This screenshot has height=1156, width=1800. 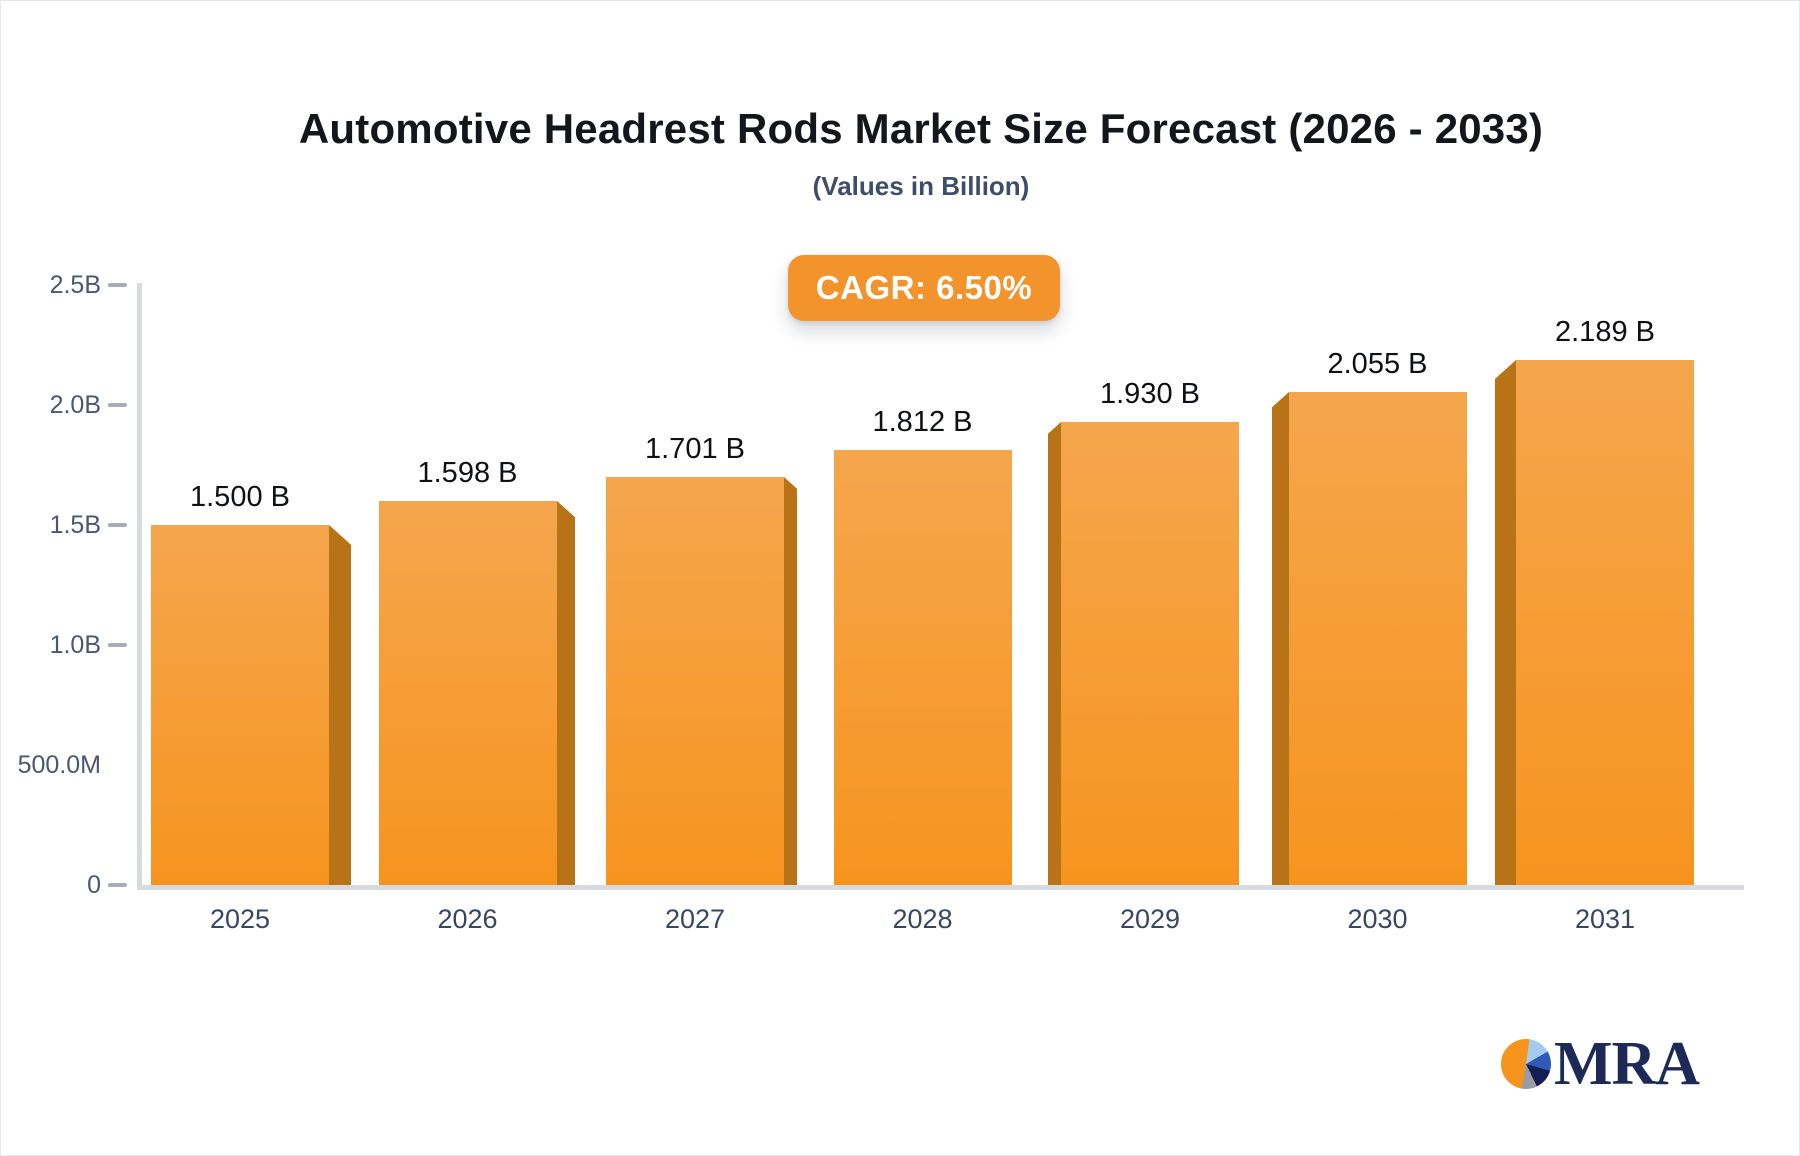 What do you see at coordinates (75, 525) in the screenshot?
I see `y-tick-label: 1.5B` at bounding box center [75, 525].